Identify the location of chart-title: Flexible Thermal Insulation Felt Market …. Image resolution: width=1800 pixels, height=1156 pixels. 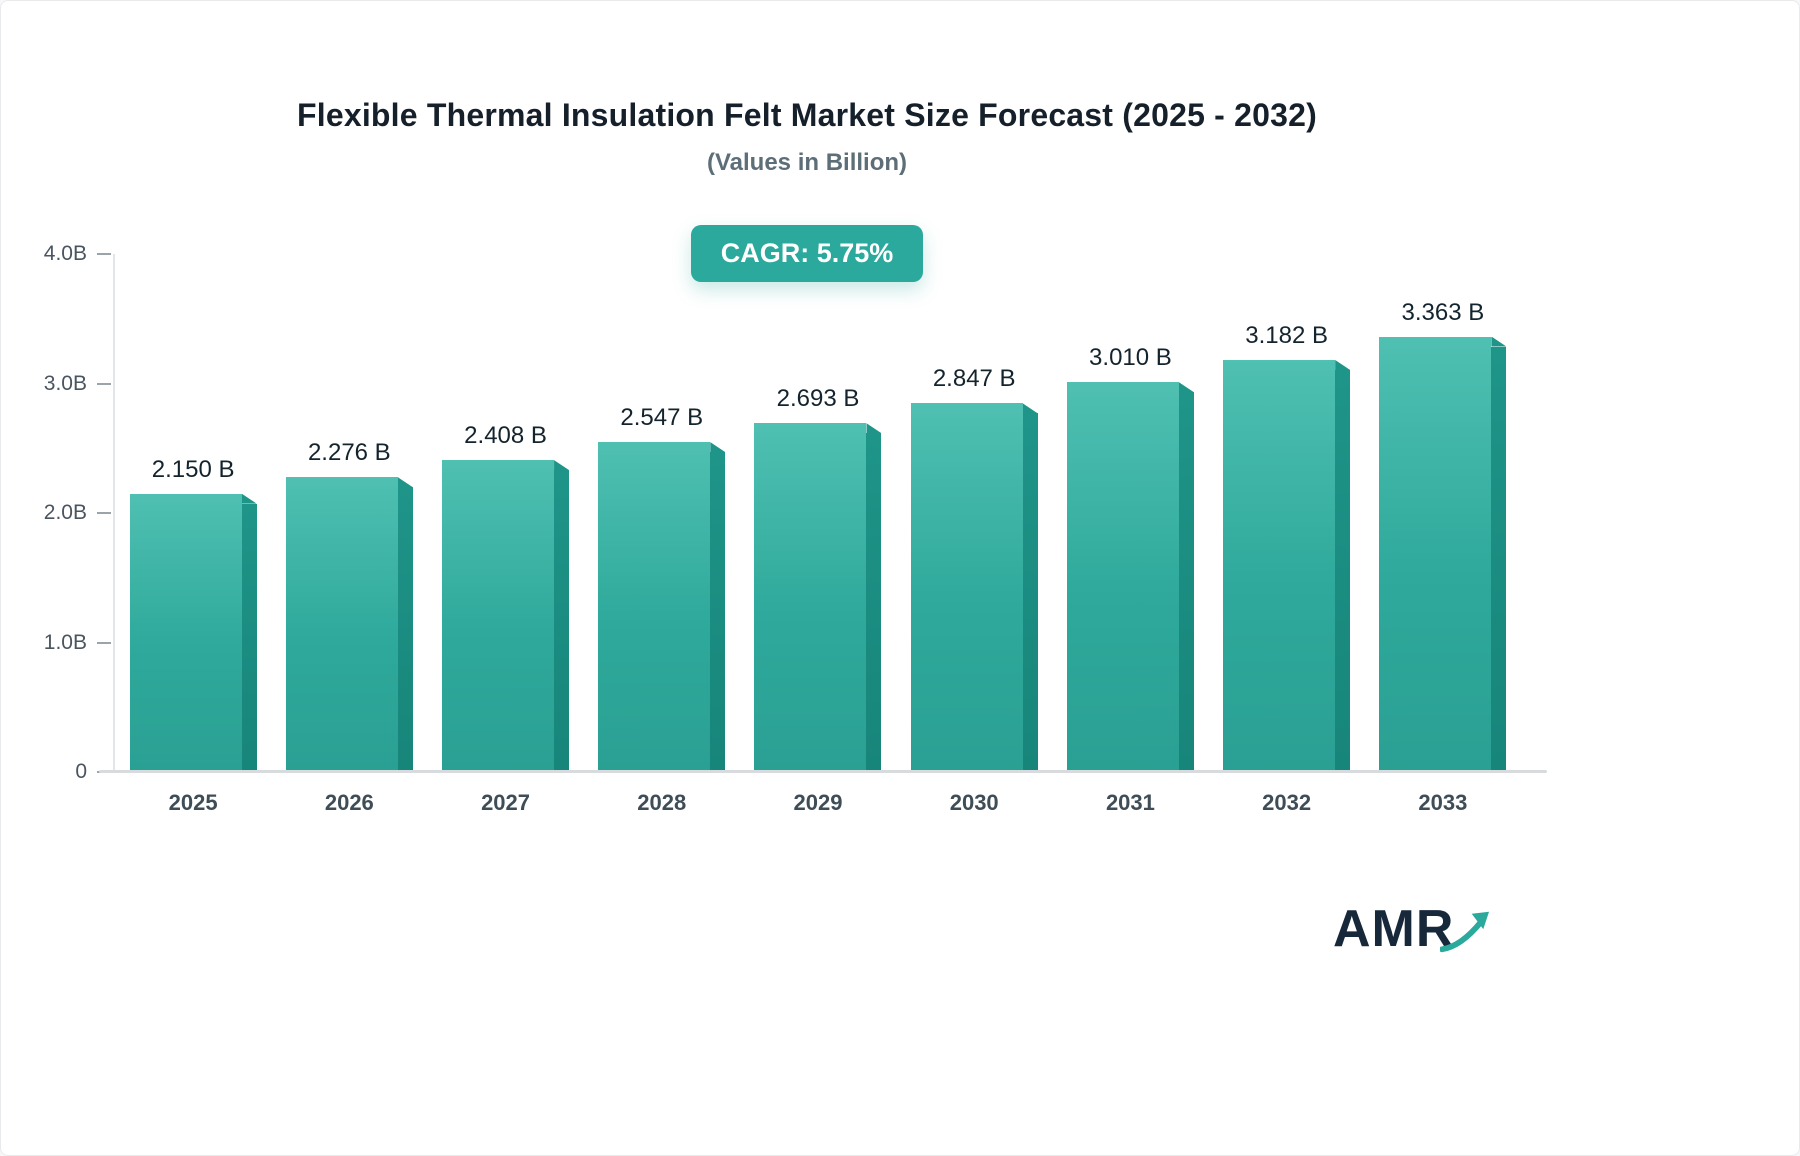
(807, 115).